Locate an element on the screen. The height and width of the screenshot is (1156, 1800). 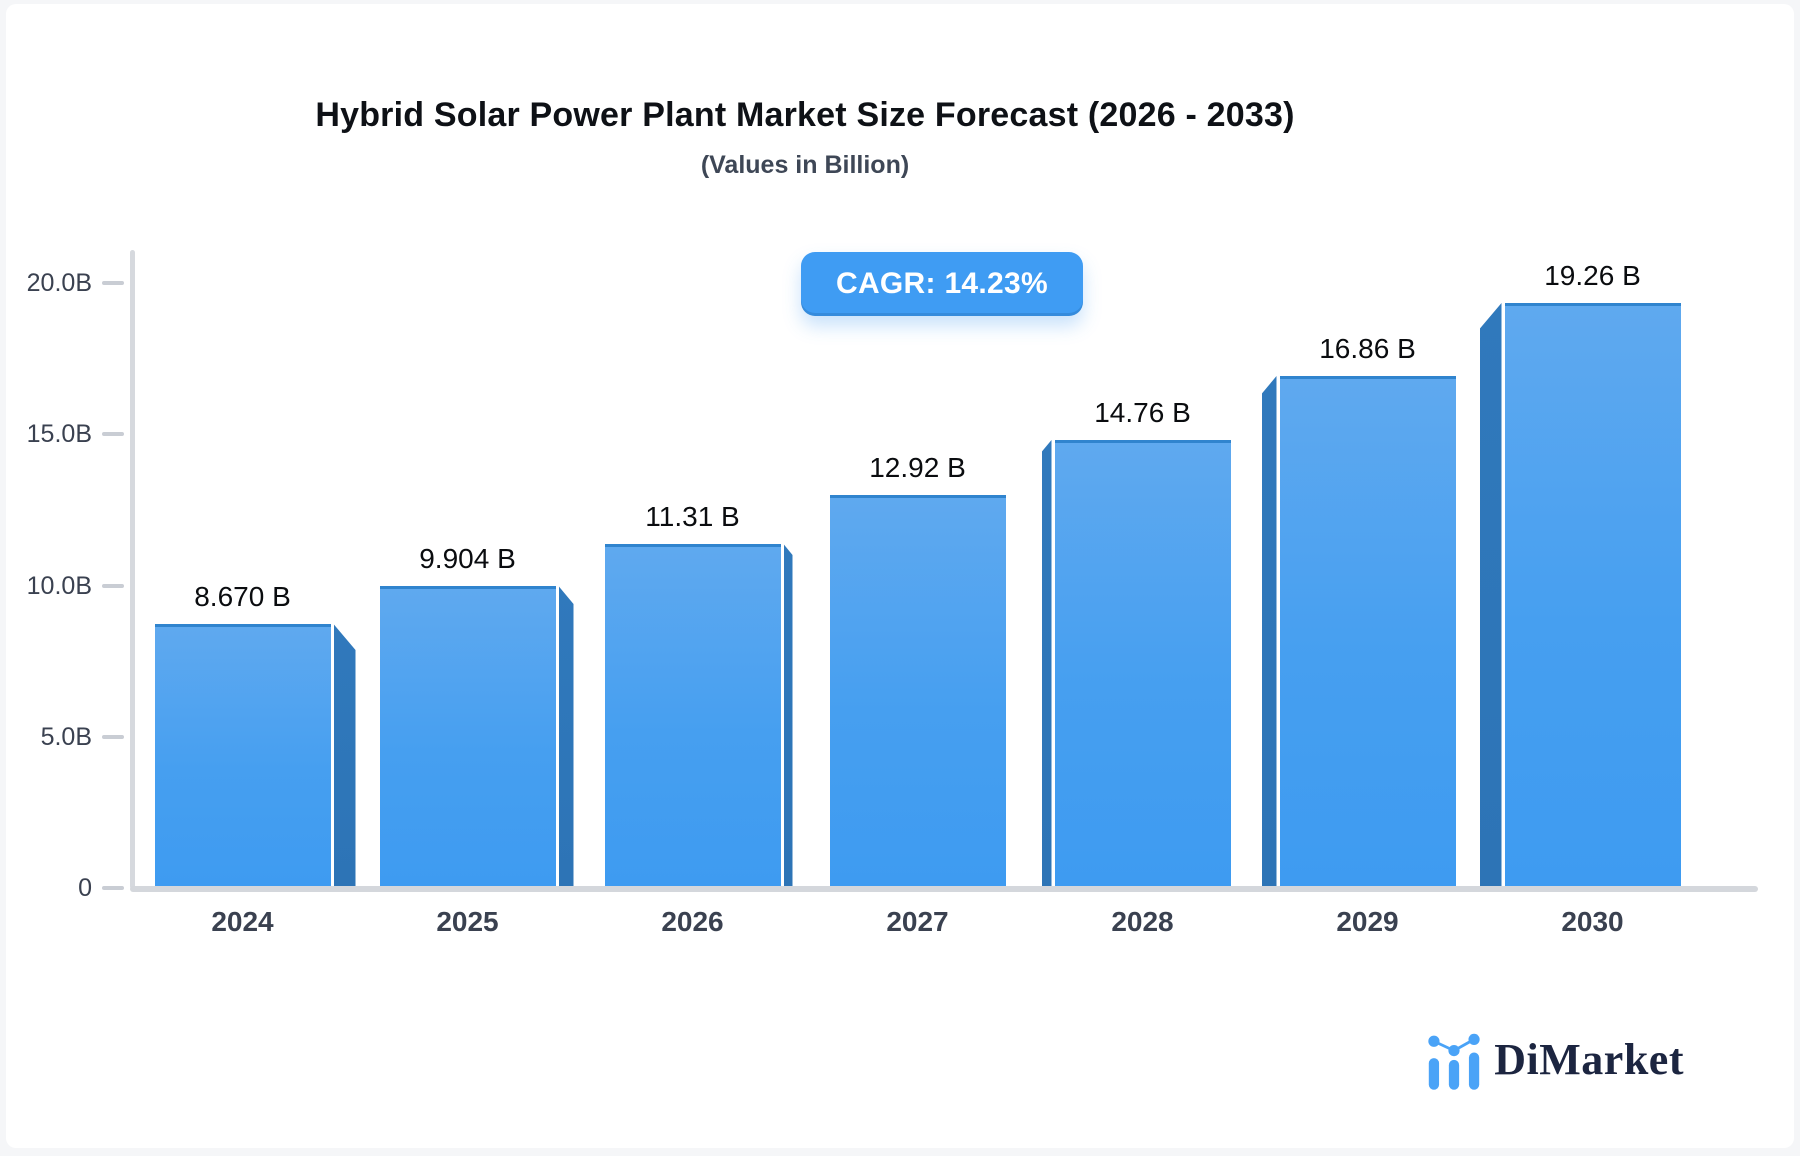
y-tick-label: 0 is located at coordinates (85, 888).